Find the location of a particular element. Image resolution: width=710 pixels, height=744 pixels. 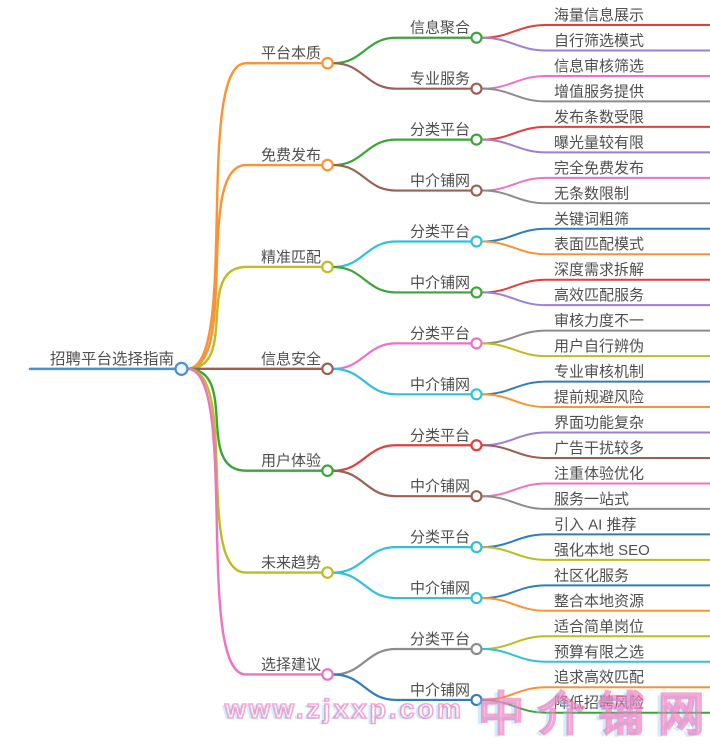

leaf-node-label: 海量信息展示 is located at coordinates (599, 15).